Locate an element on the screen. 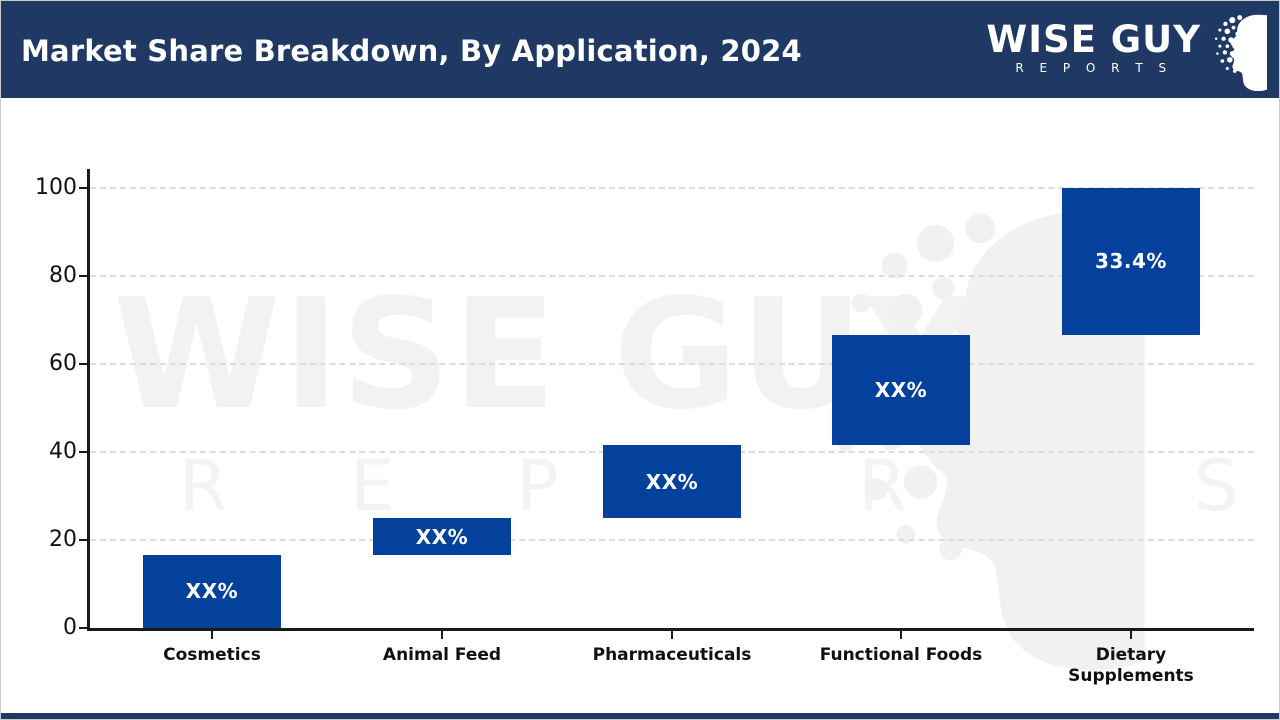 The image size is (1280, 720). y-tick-label: 20 is located at coordinates (63, 539).